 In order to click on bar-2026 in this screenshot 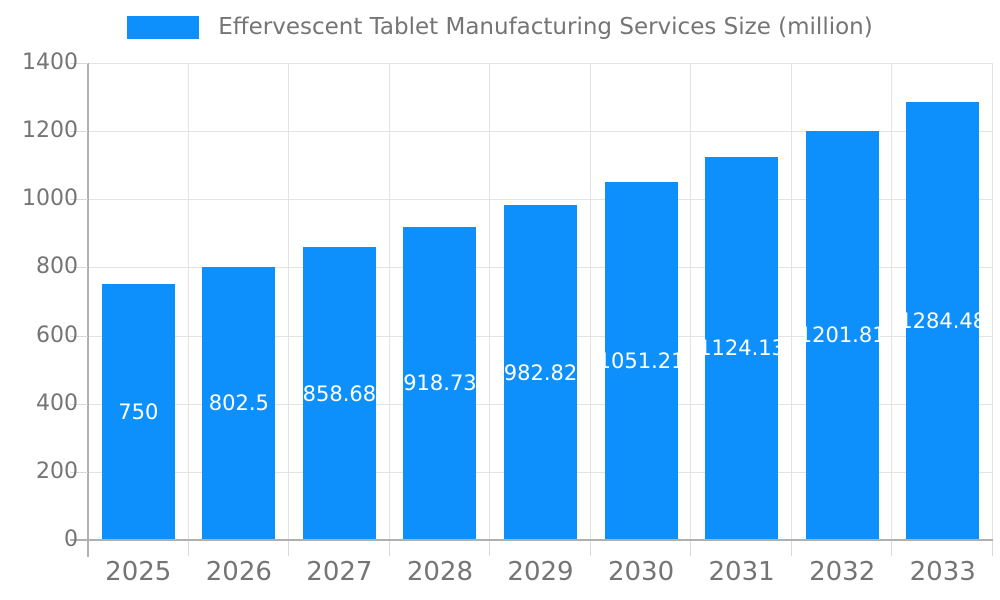, I will do `click(239, 403)`.